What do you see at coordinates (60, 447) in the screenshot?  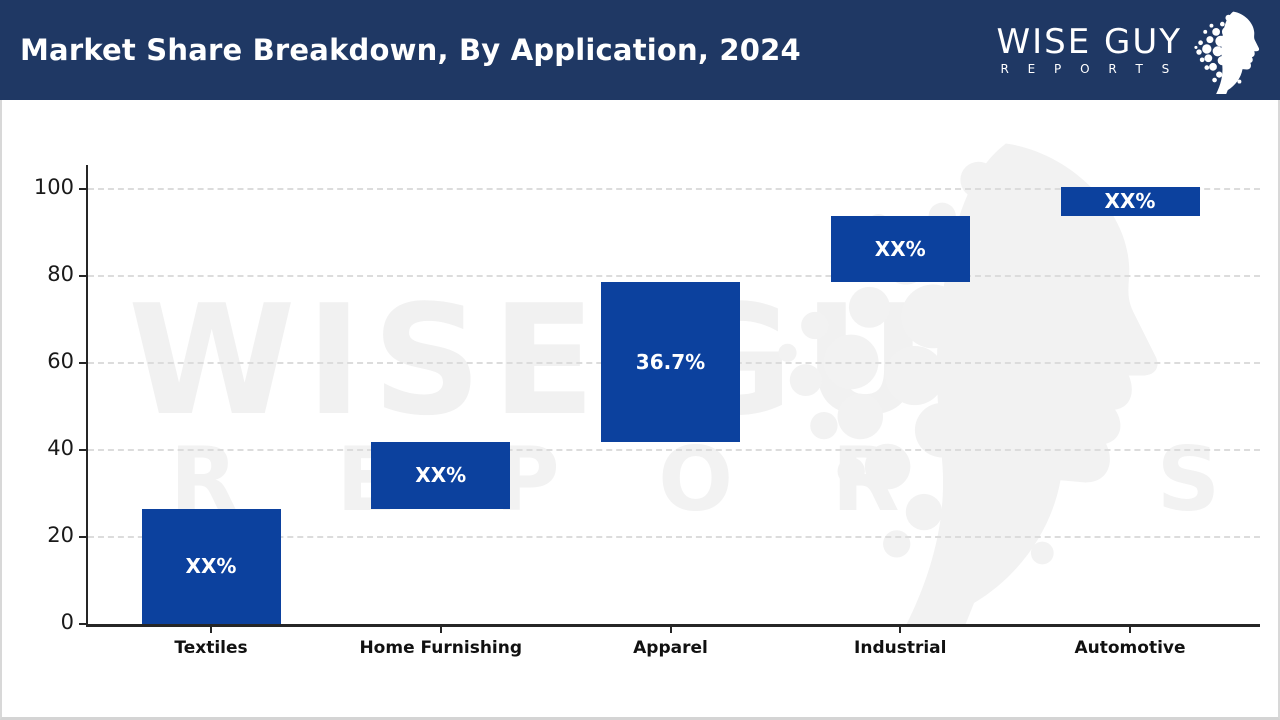 I see `y-tick-label-40: 40` at bounding box center [60, 447].